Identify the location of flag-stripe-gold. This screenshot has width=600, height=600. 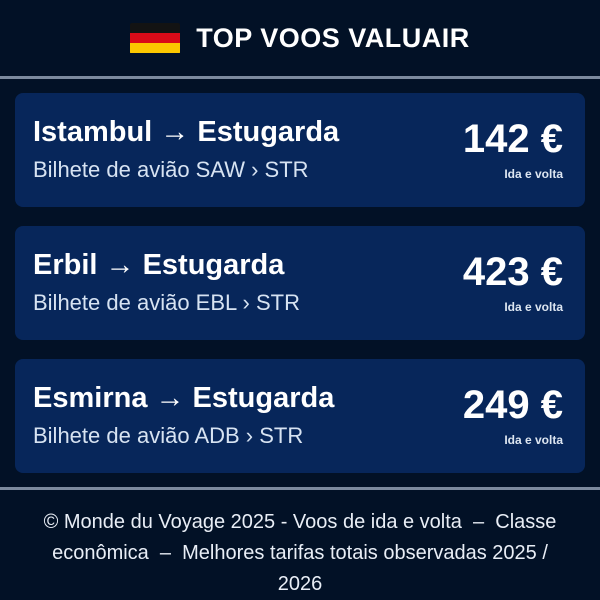
(155, 48).